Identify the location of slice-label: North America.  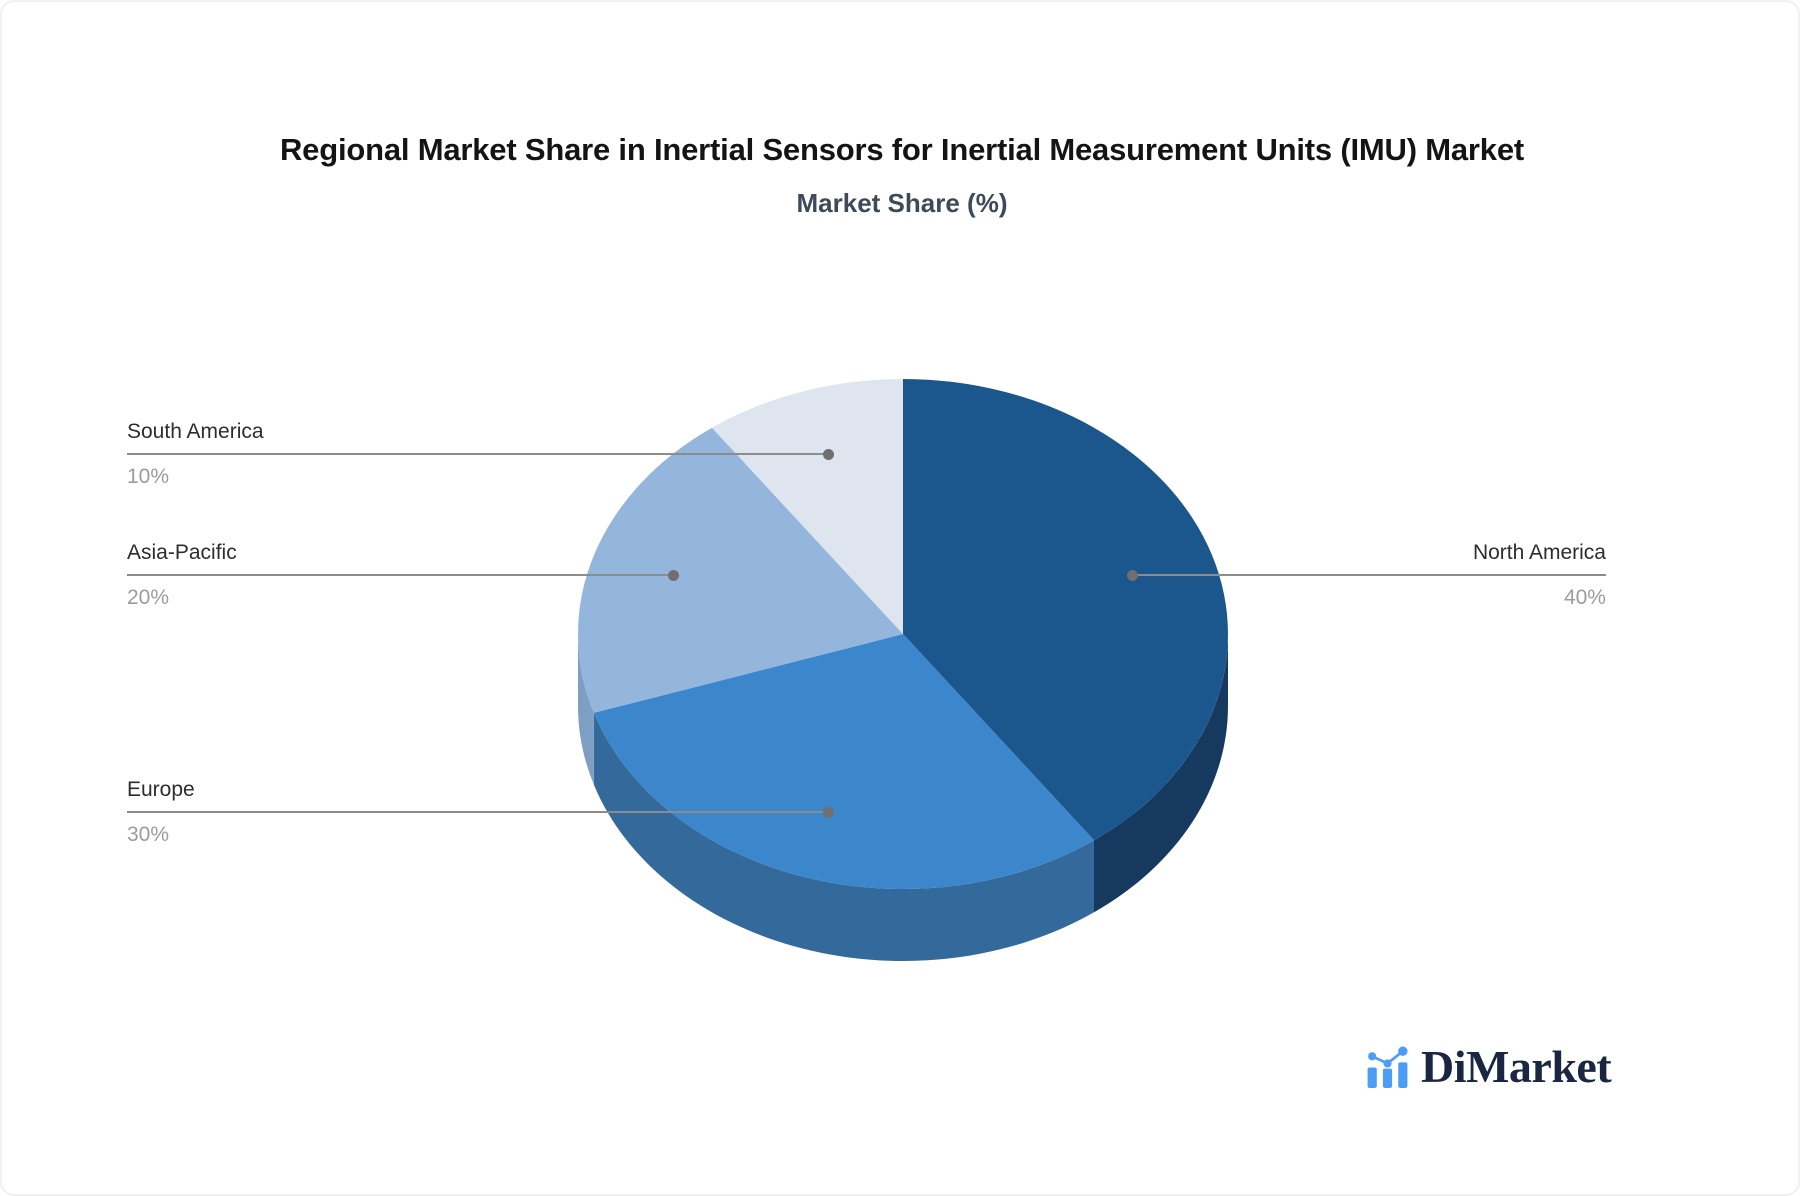
(1539, 552).